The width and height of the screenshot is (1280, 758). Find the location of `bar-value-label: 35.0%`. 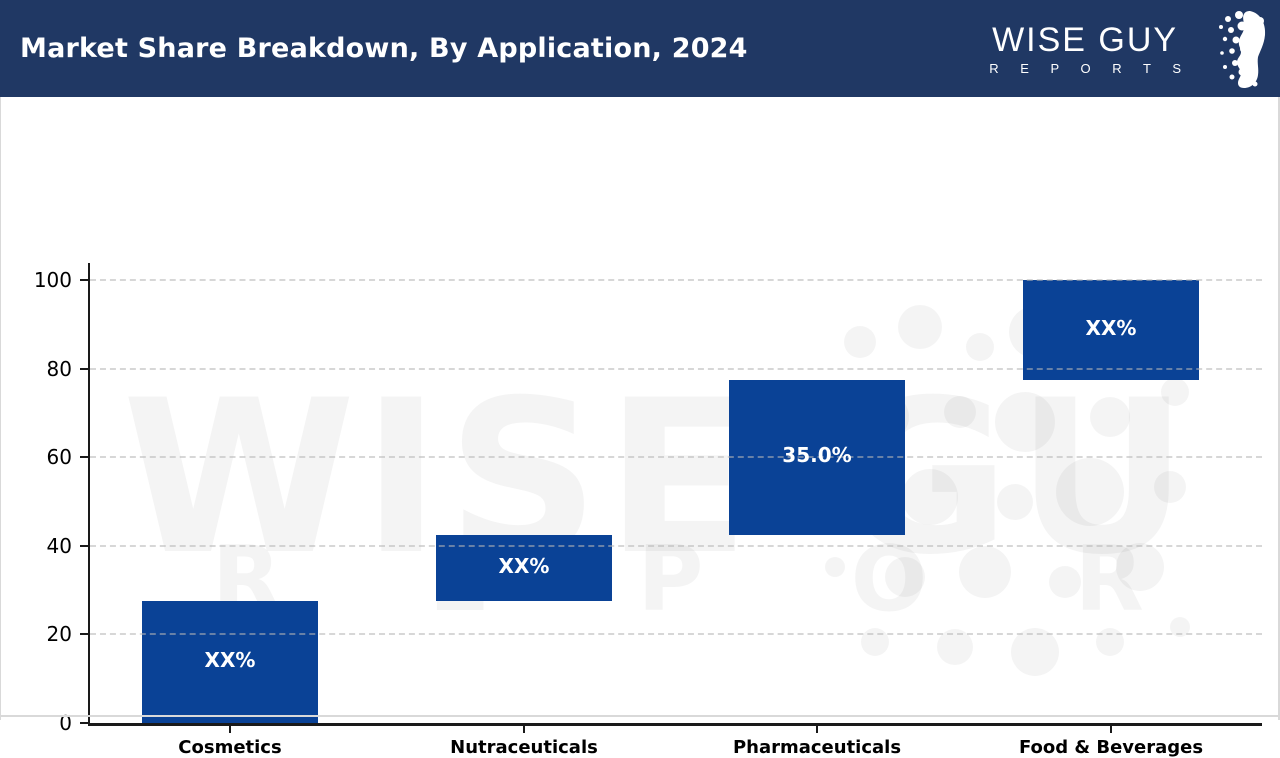

bar-value-label: 35.0% is located at coordinates (817, 455).